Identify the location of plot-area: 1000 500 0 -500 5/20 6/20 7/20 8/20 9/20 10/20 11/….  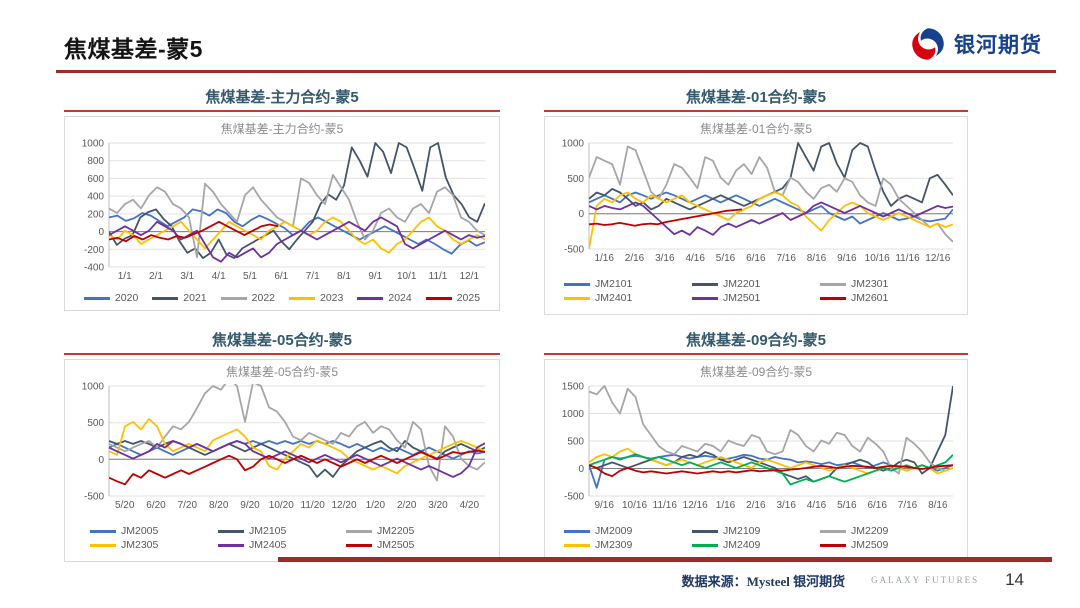
(282, 448).